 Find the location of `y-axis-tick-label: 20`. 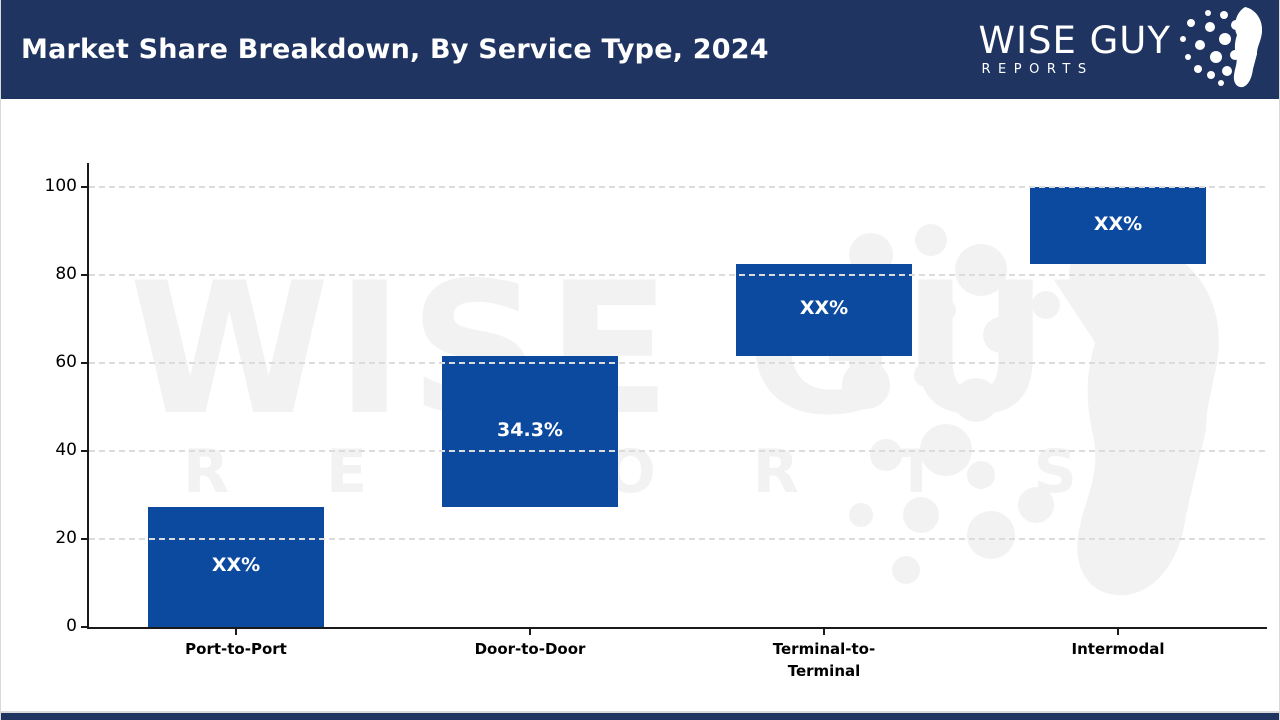

y-axis-tick-label: 20 is located at coordinates (66, 538).